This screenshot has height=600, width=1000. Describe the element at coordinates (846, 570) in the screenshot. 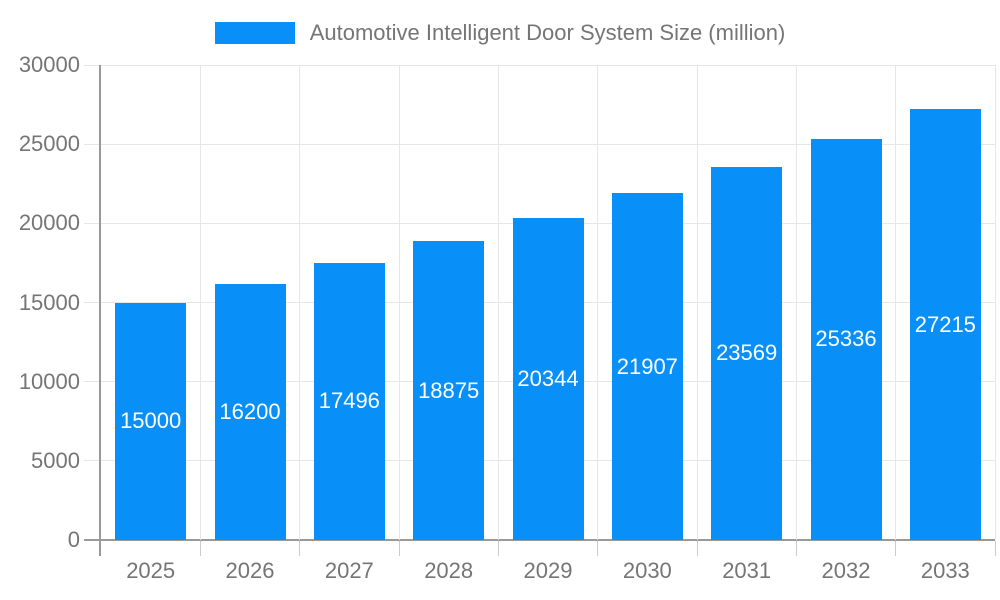

I see `x-axis-label: 2032` at that location.